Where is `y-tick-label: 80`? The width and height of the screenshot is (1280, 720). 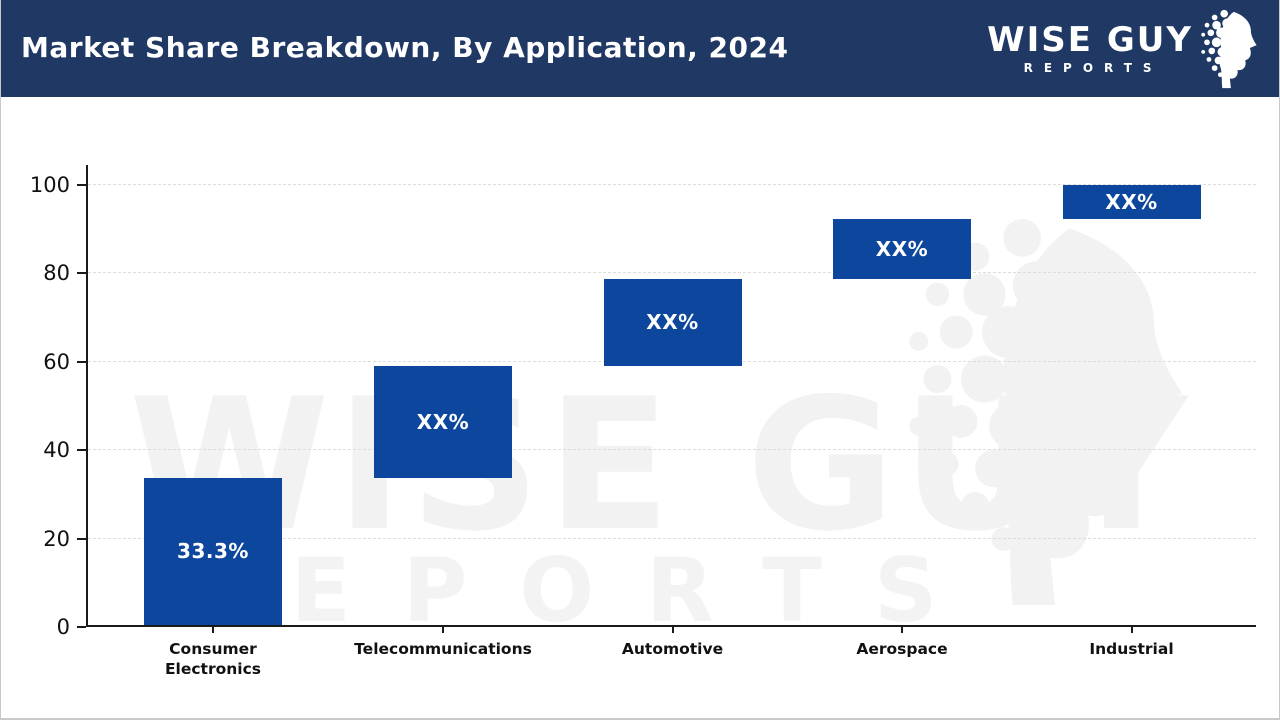
y-tick-label: 80 is located at coordinates (56, 273).